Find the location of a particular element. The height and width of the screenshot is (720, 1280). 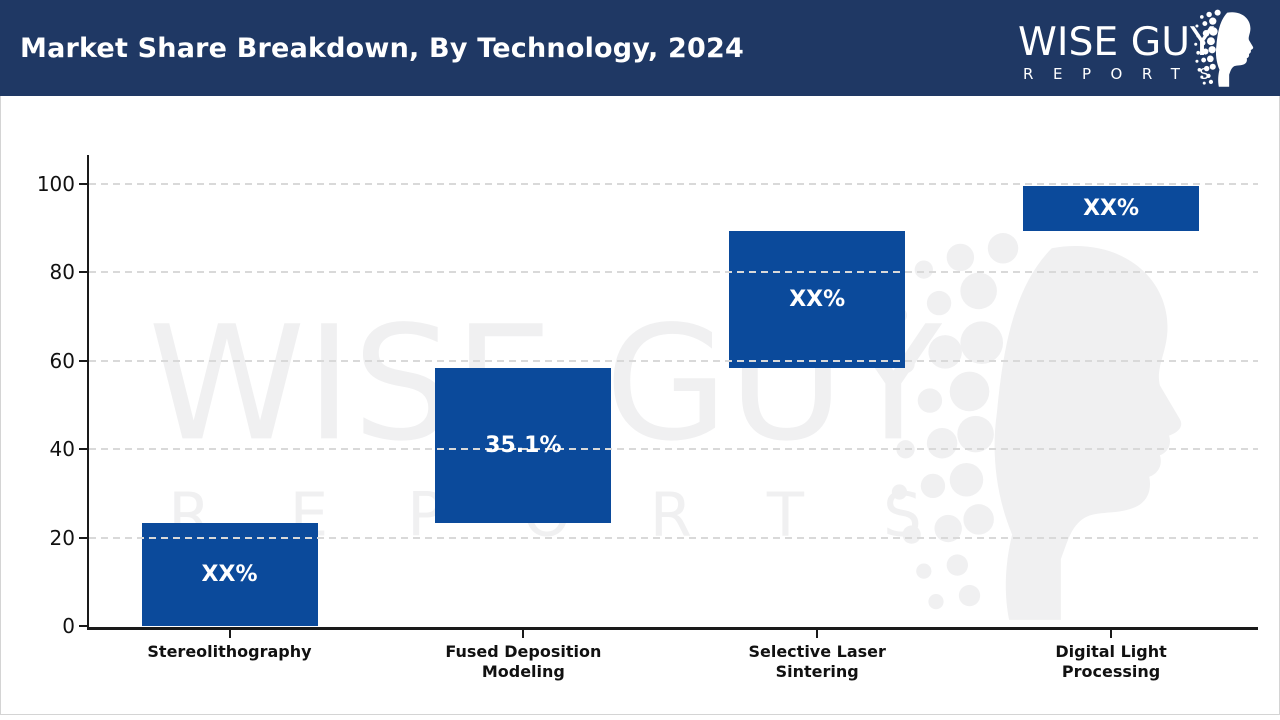

y-tick-label: 80 is located at coordinates (62, 272).